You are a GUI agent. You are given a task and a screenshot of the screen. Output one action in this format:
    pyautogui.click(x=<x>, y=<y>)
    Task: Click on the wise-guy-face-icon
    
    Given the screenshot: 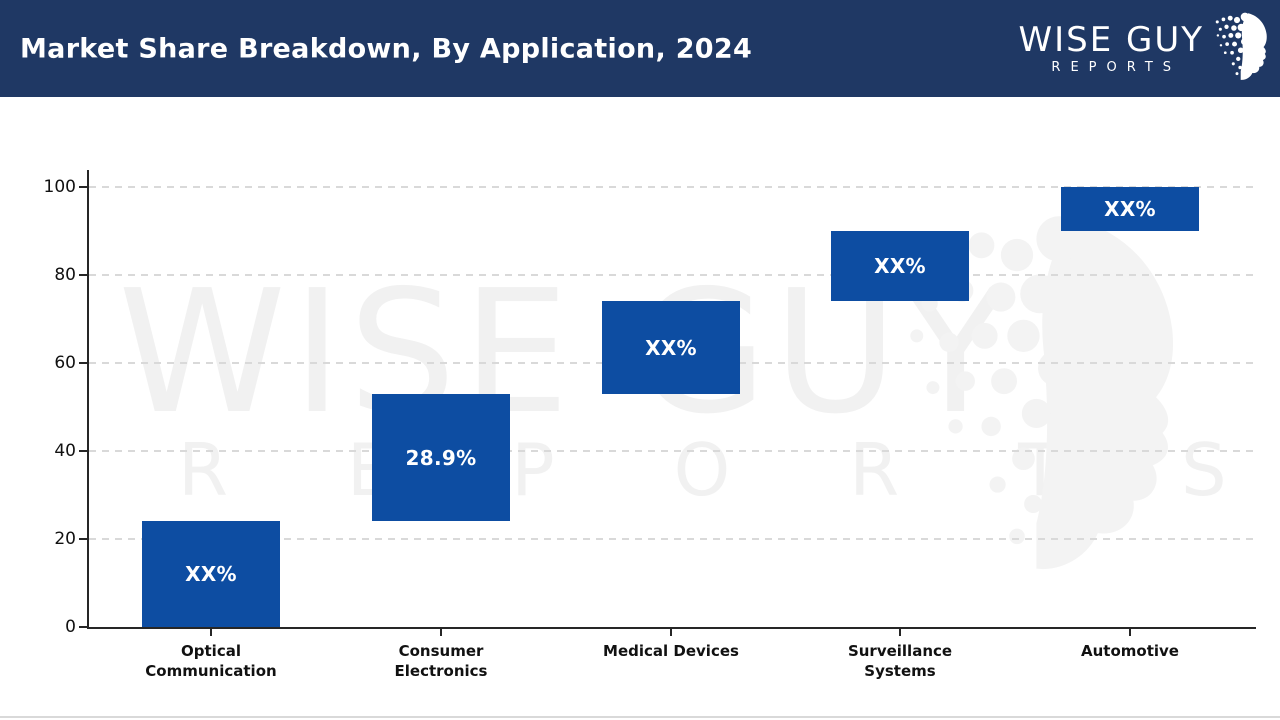 What is the action you would take?
    pyautogui.click(x=1241, y=46)
    